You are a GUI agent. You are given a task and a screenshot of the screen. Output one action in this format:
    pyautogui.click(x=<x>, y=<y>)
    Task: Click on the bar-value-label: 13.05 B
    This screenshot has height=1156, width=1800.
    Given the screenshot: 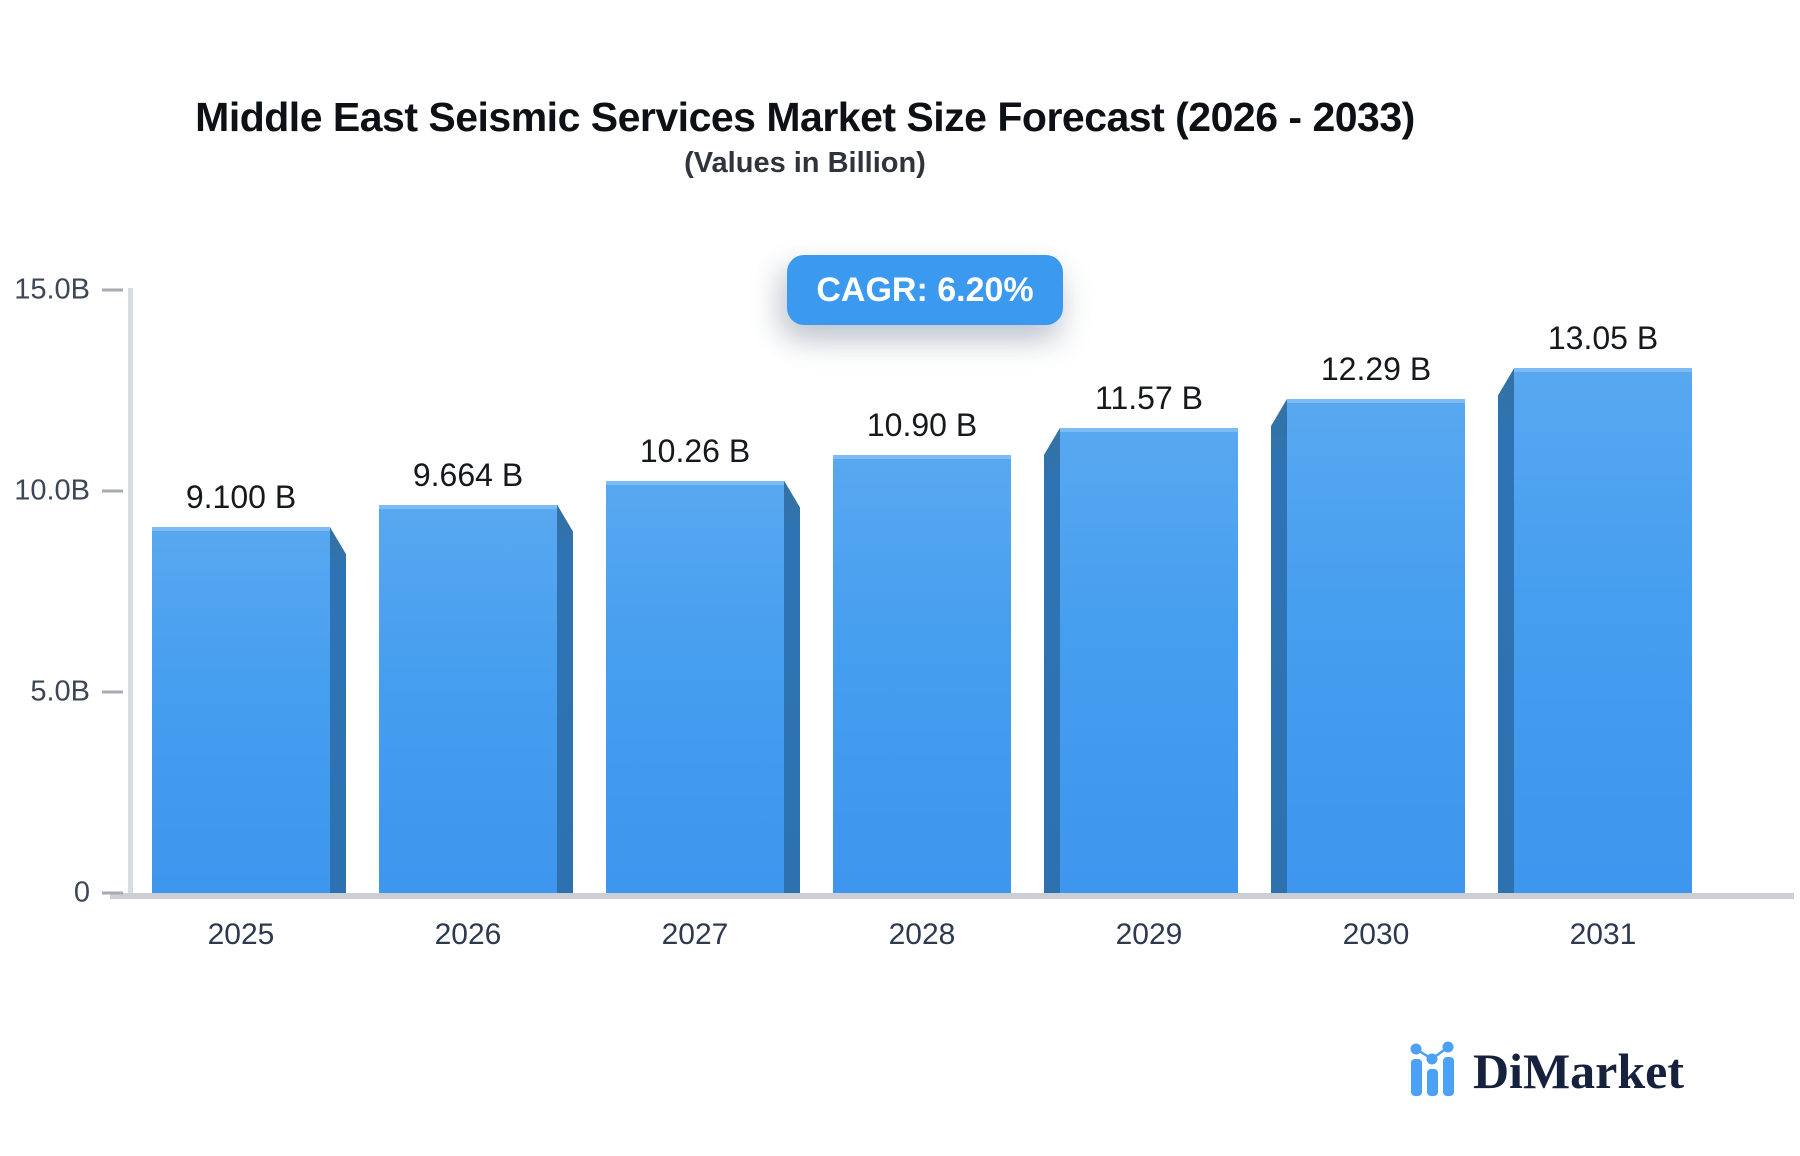 What is the action you would take?
    pyautogui.click(x=1603, y=338)
    